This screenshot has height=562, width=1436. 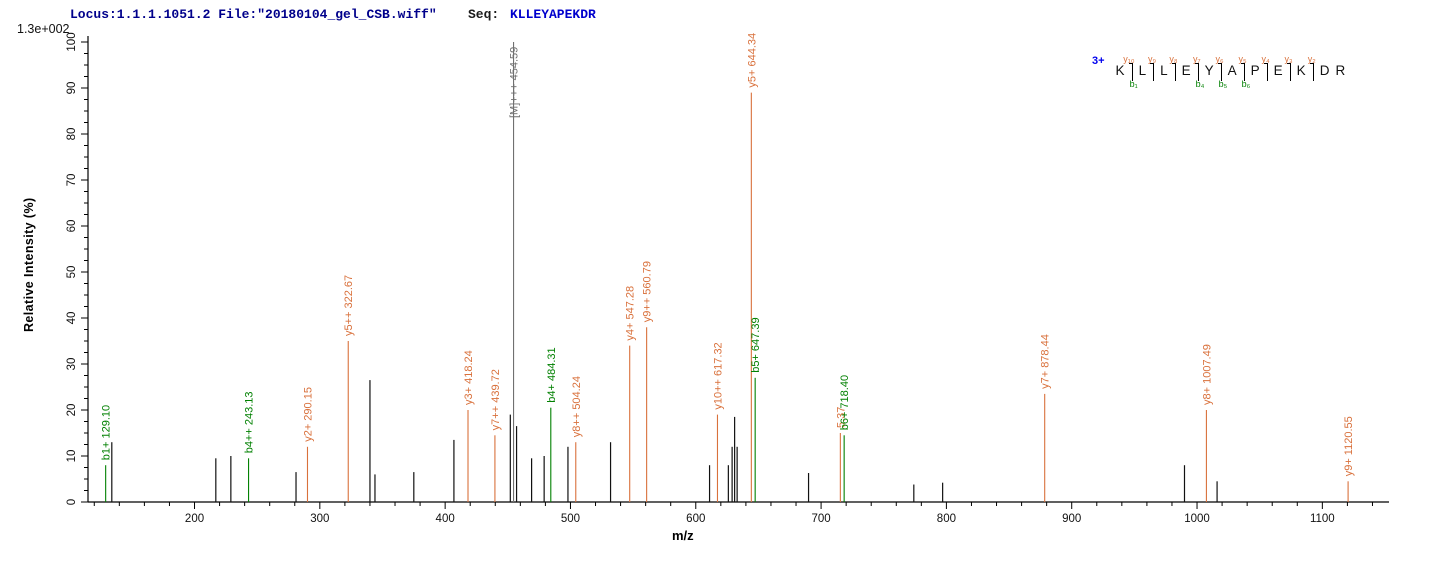 I want to click on x-tick-label: 900, so click(x=1071, y=519).